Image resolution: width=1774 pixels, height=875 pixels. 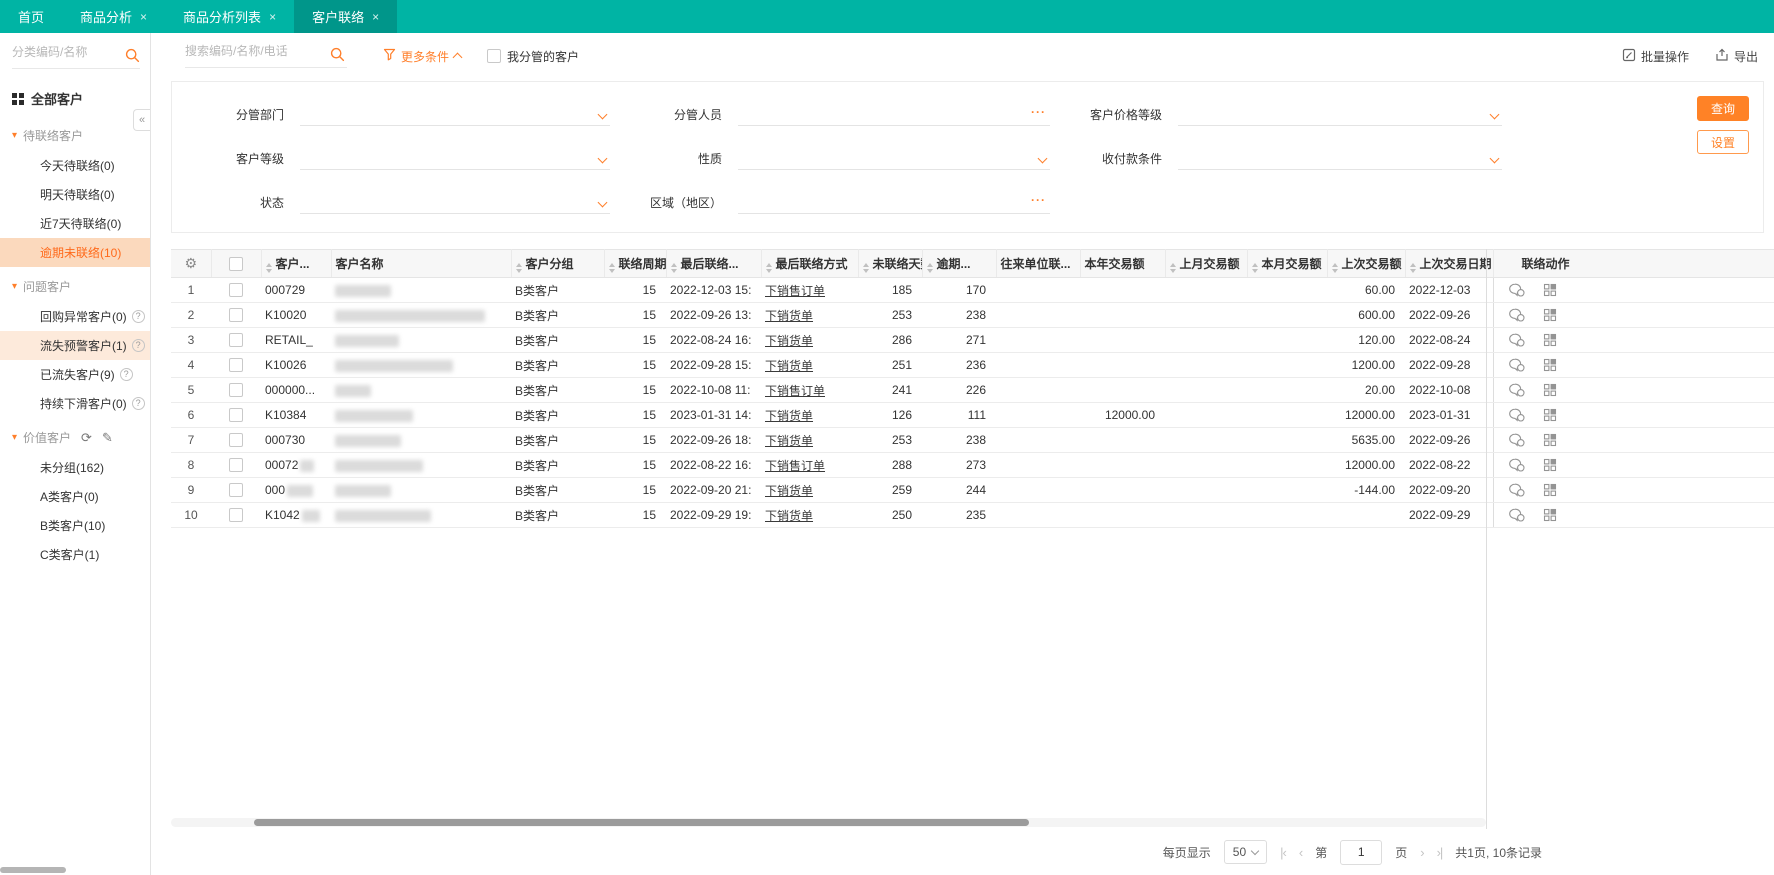 I want to click on last-page-button: ›|, so click(x=1440, y=852).